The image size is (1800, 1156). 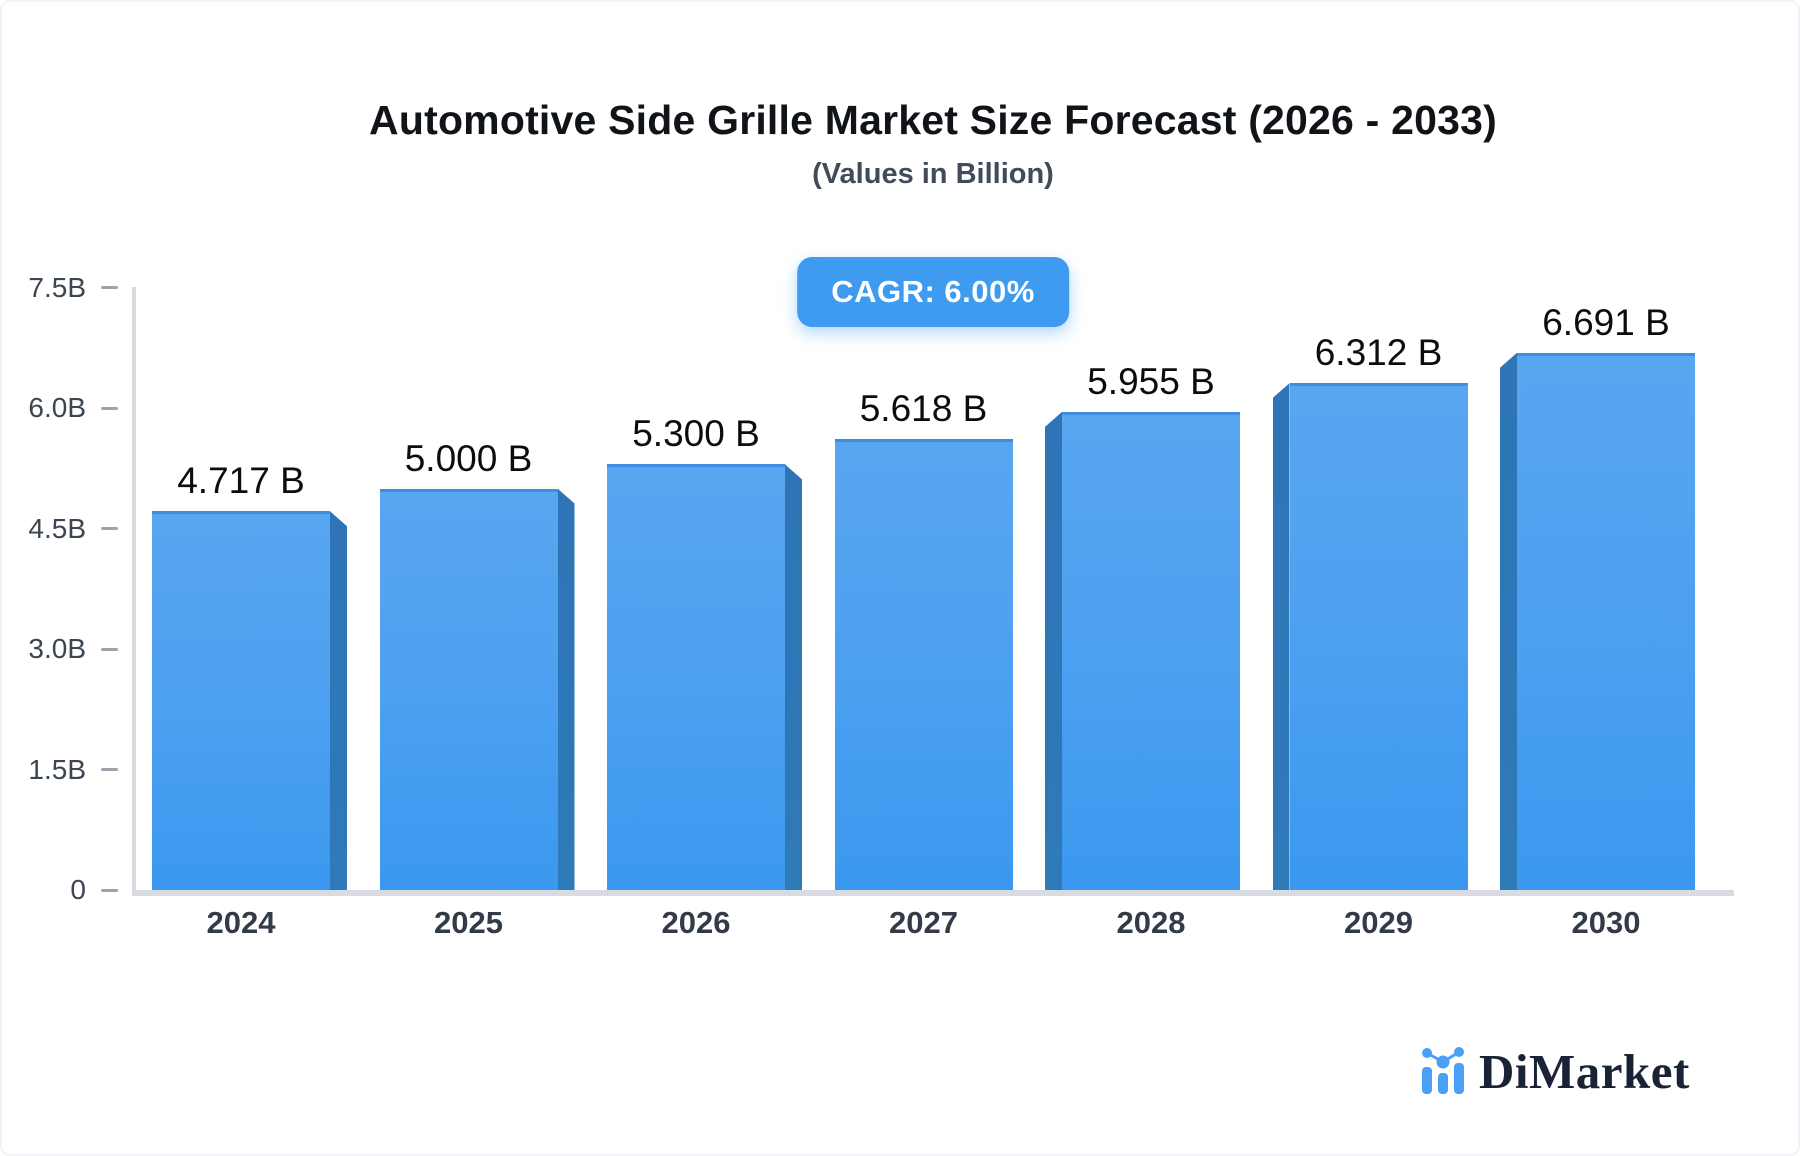 I want to click on bar-value-label: 5.300 B, so click(x=696, y=434).